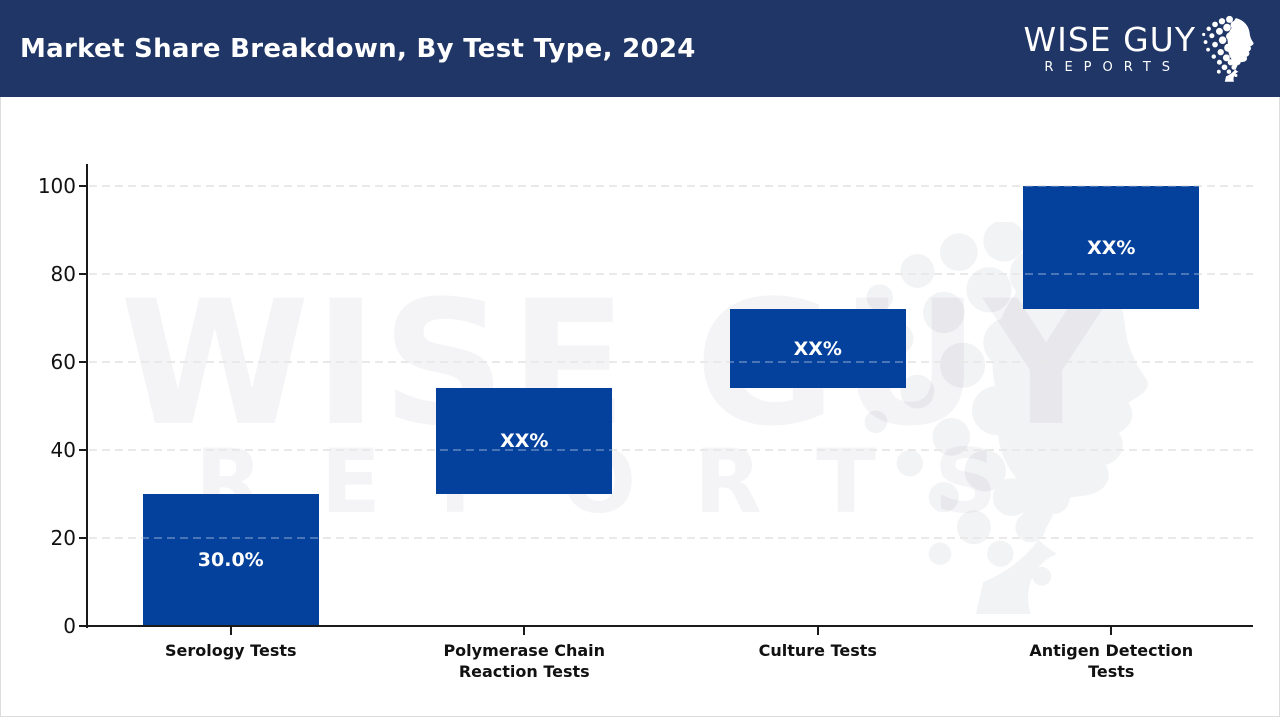 Image resolution: width=1280 pixels, height=720 pixels. I want to click on logo-text: WISE GUY REPORTS, so click(1109, 48).